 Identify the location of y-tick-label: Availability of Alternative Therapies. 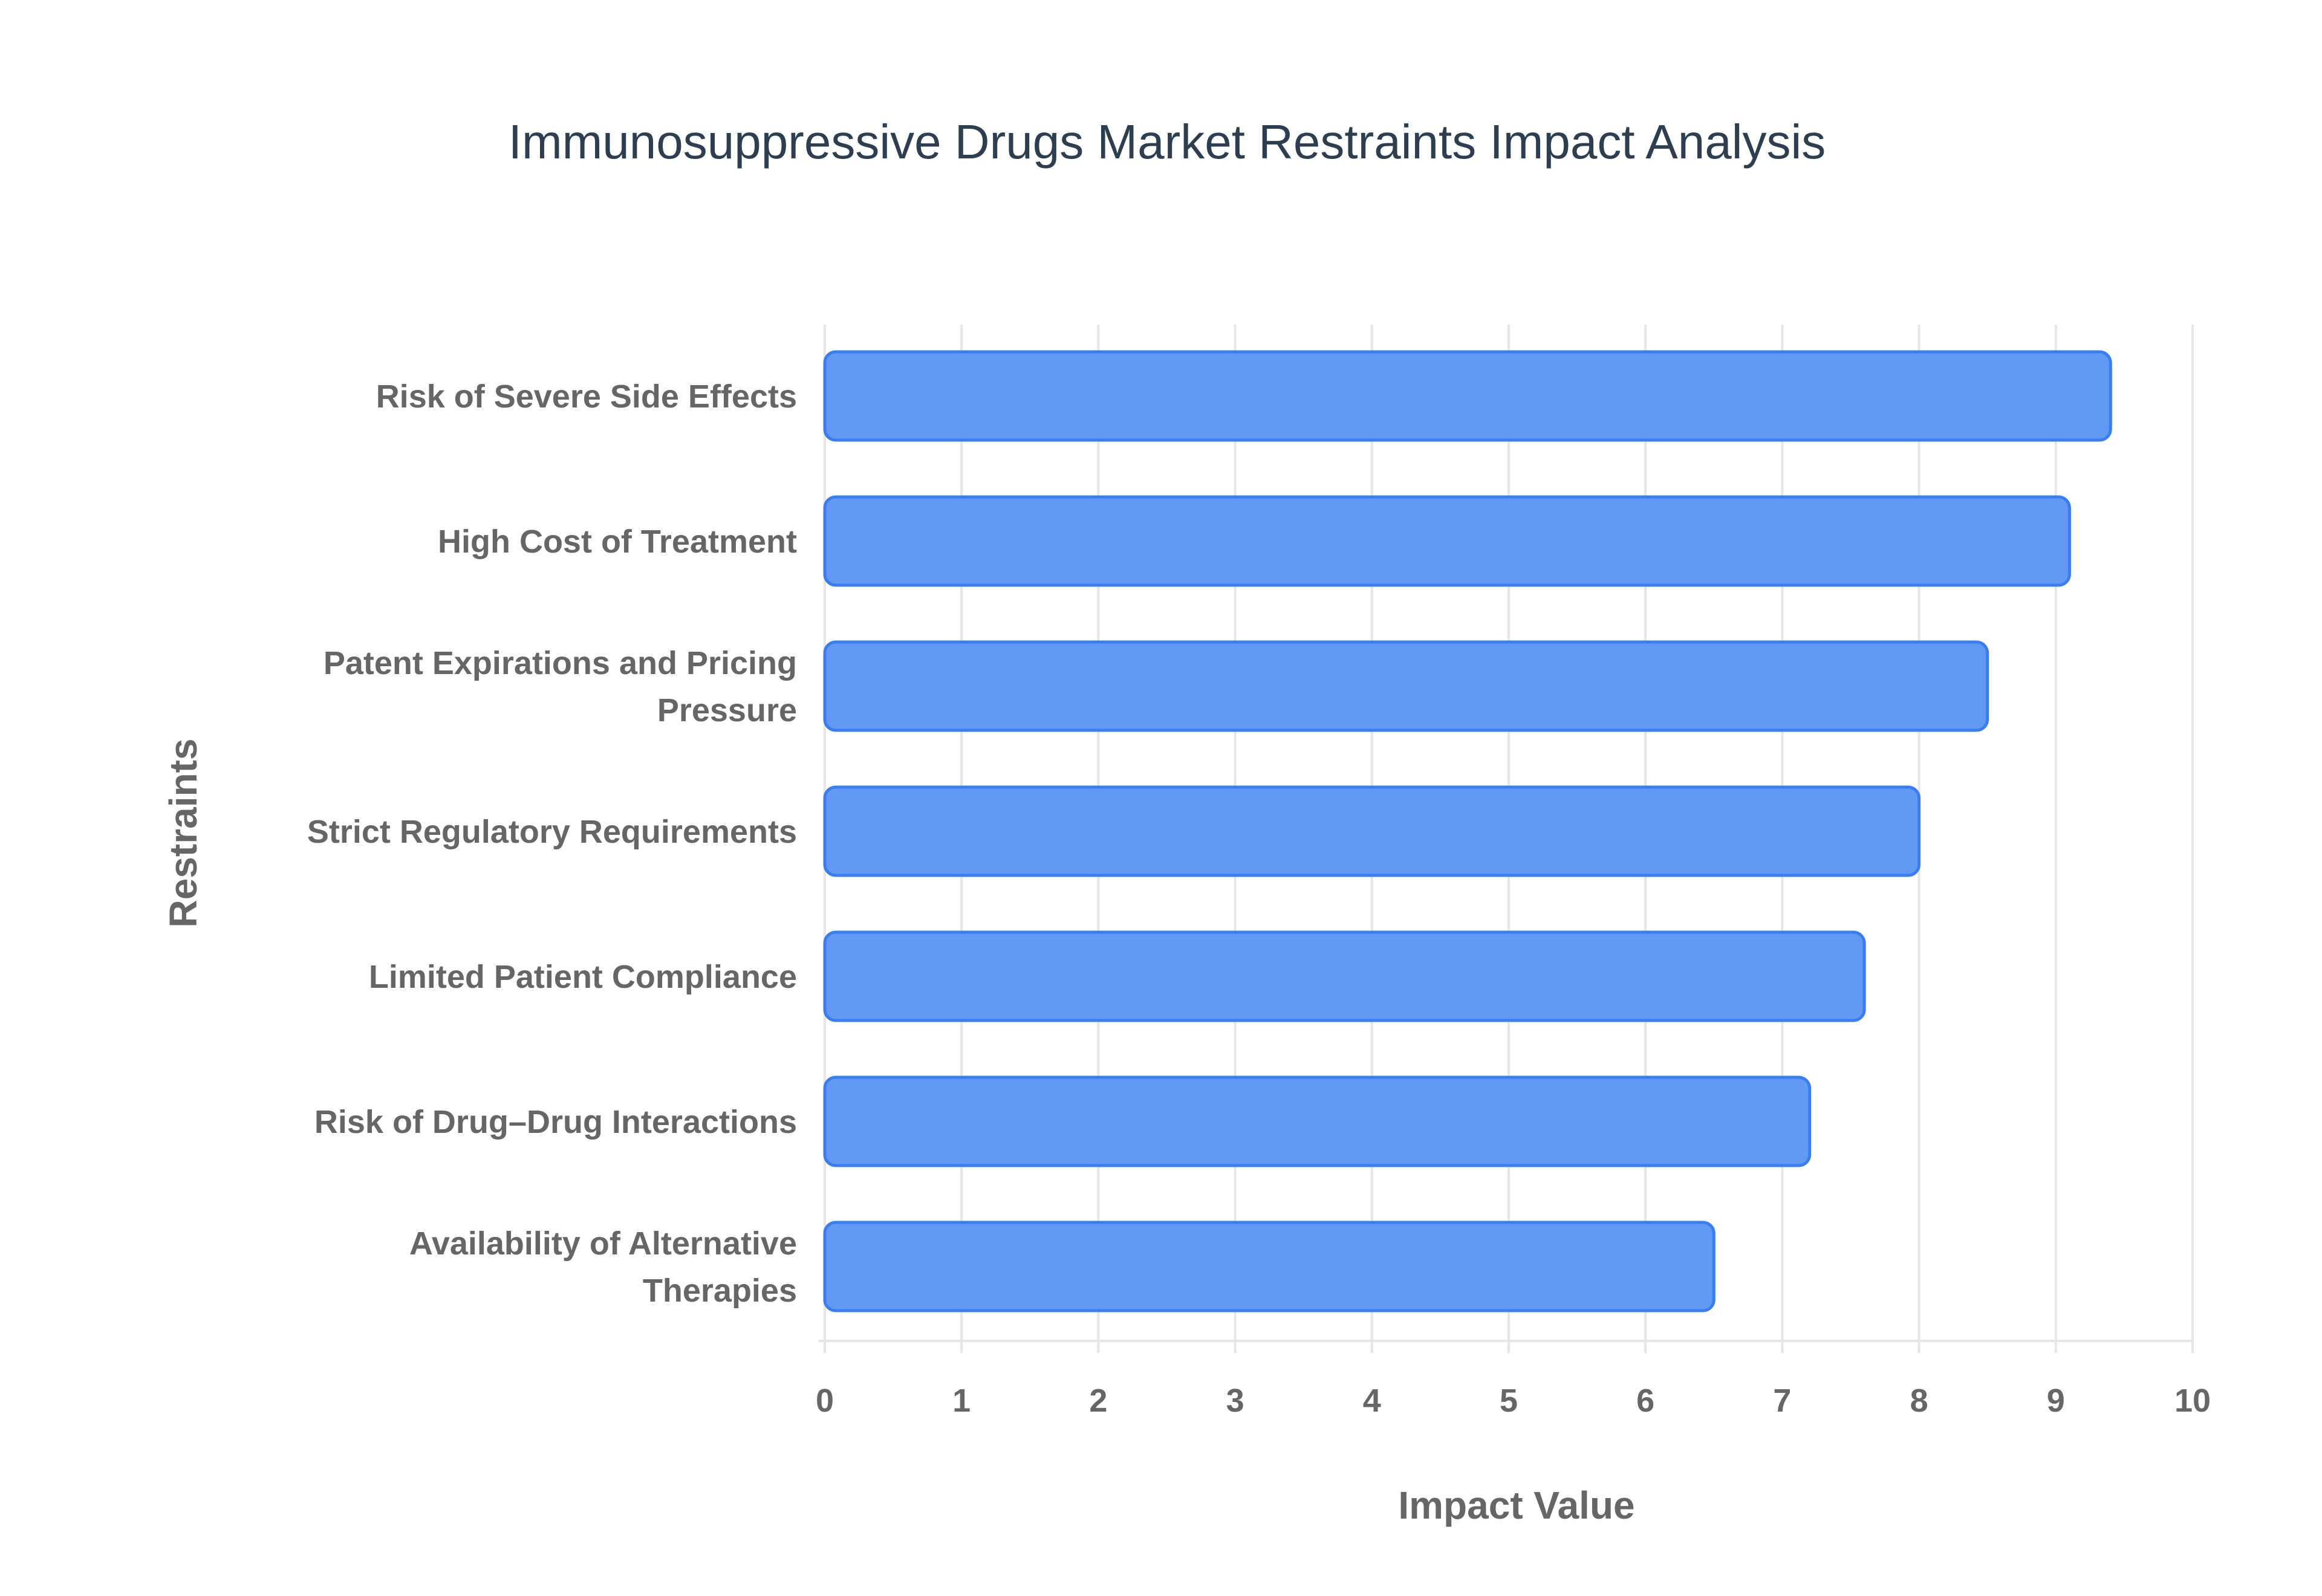
(603, 1267).